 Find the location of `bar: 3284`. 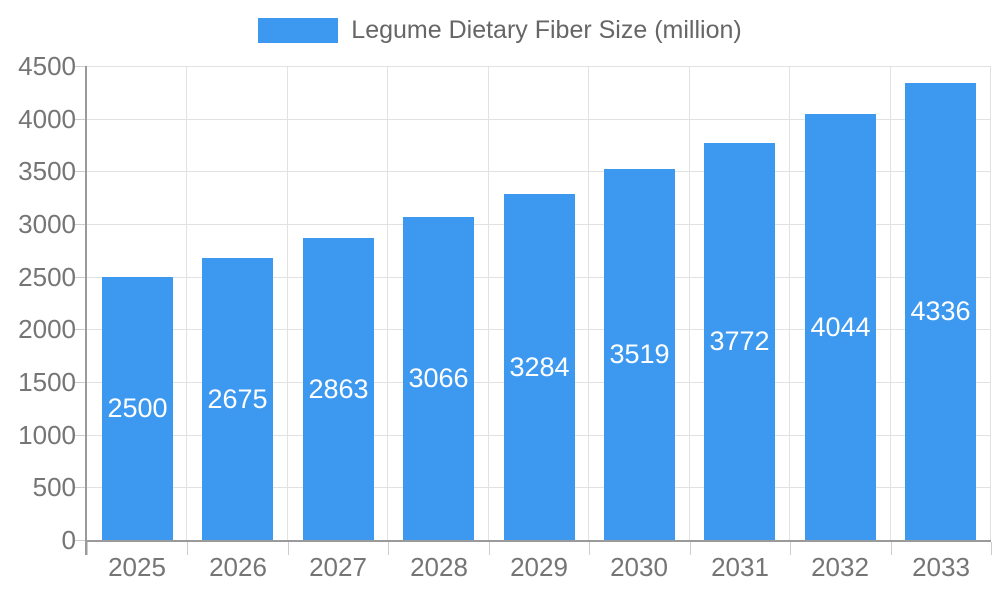

bar: 3284 is located at coordinates (539, 367).